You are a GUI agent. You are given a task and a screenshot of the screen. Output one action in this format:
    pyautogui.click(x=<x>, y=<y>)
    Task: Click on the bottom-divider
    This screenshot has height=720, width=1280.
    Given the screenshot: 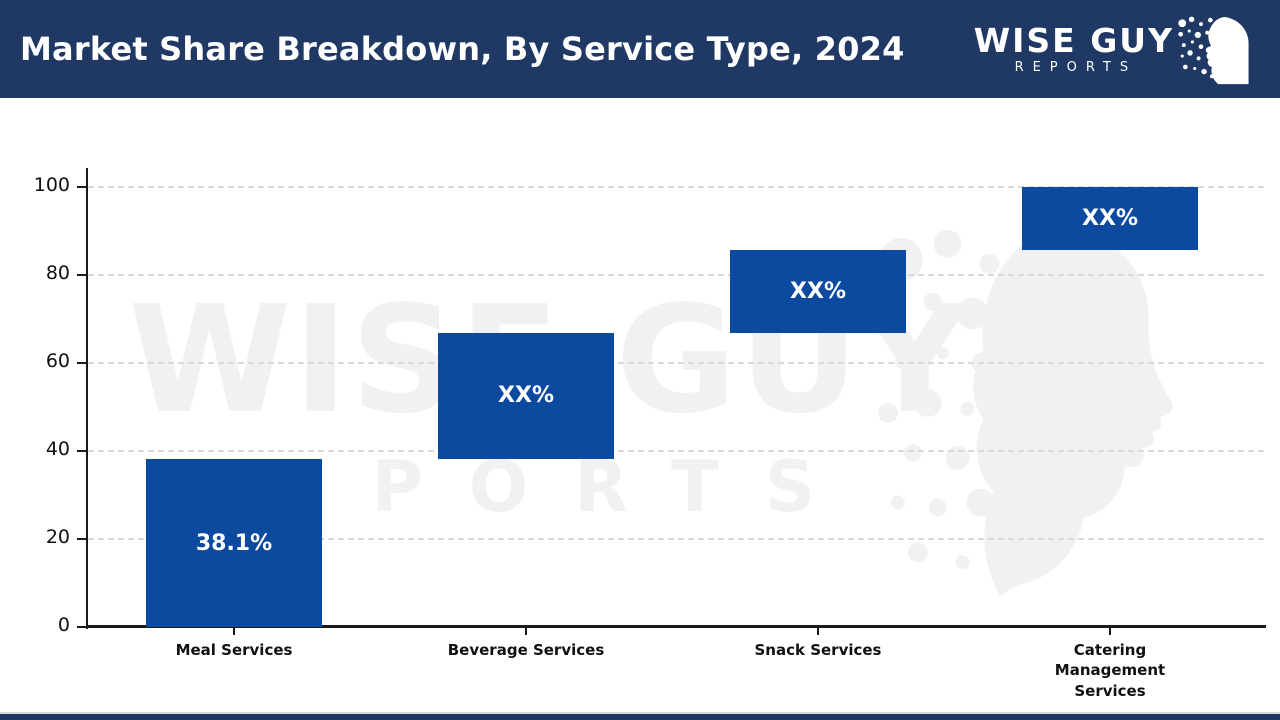 What is the action you would take?
    pyautogui.click(x=640, y=713)
    